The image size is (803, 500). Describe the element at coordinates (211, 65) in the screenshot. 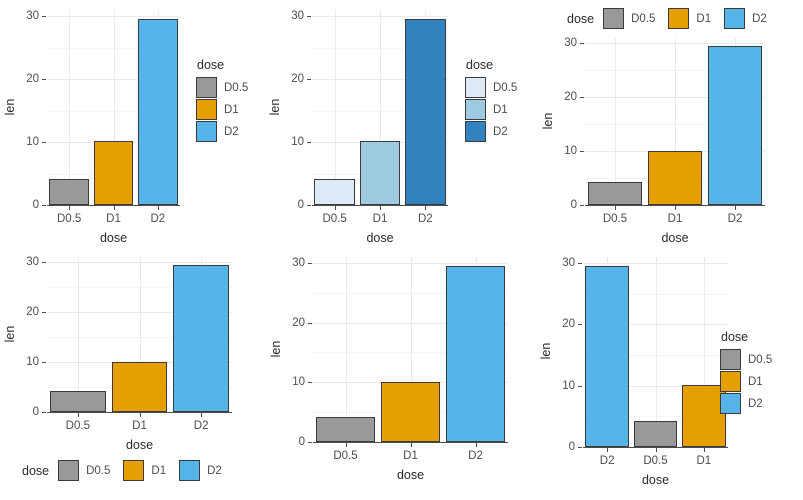

I see `legend-title: dose` at that location.